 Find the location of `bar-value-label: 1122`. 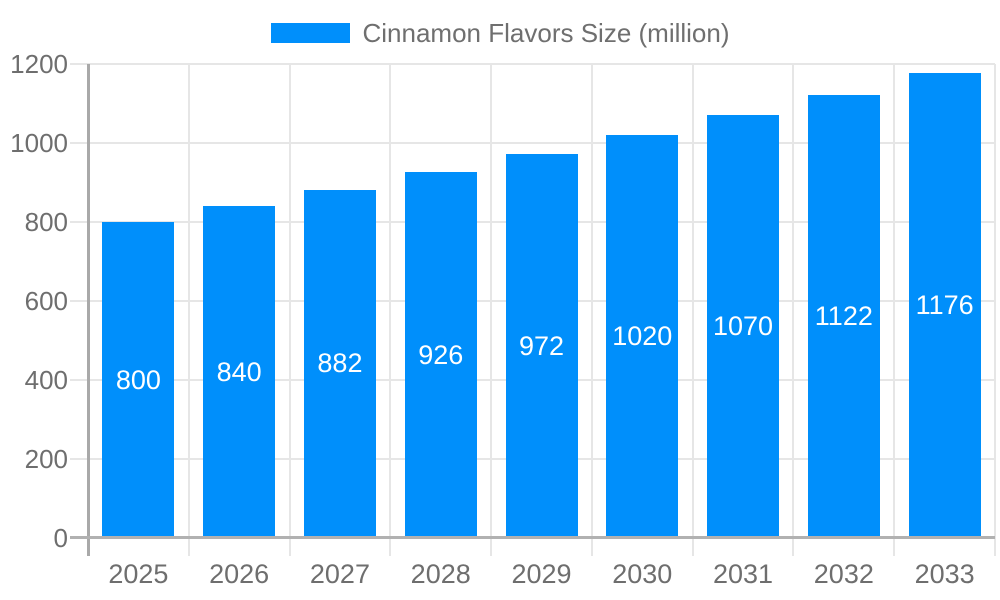

bar-value-label: 1122 is located at coordinates (843, 315).